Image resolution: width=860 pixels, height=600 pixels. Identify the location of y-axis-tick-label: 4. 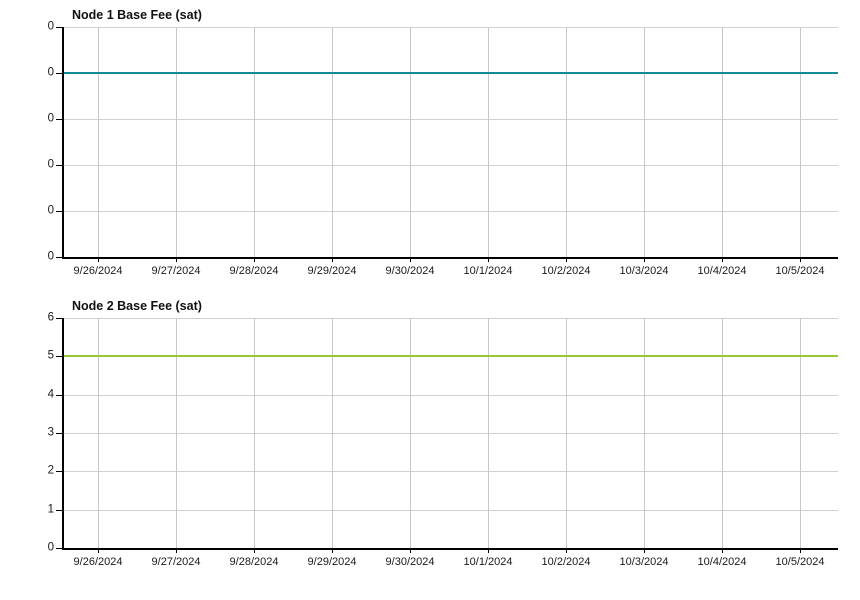
(50, 394).